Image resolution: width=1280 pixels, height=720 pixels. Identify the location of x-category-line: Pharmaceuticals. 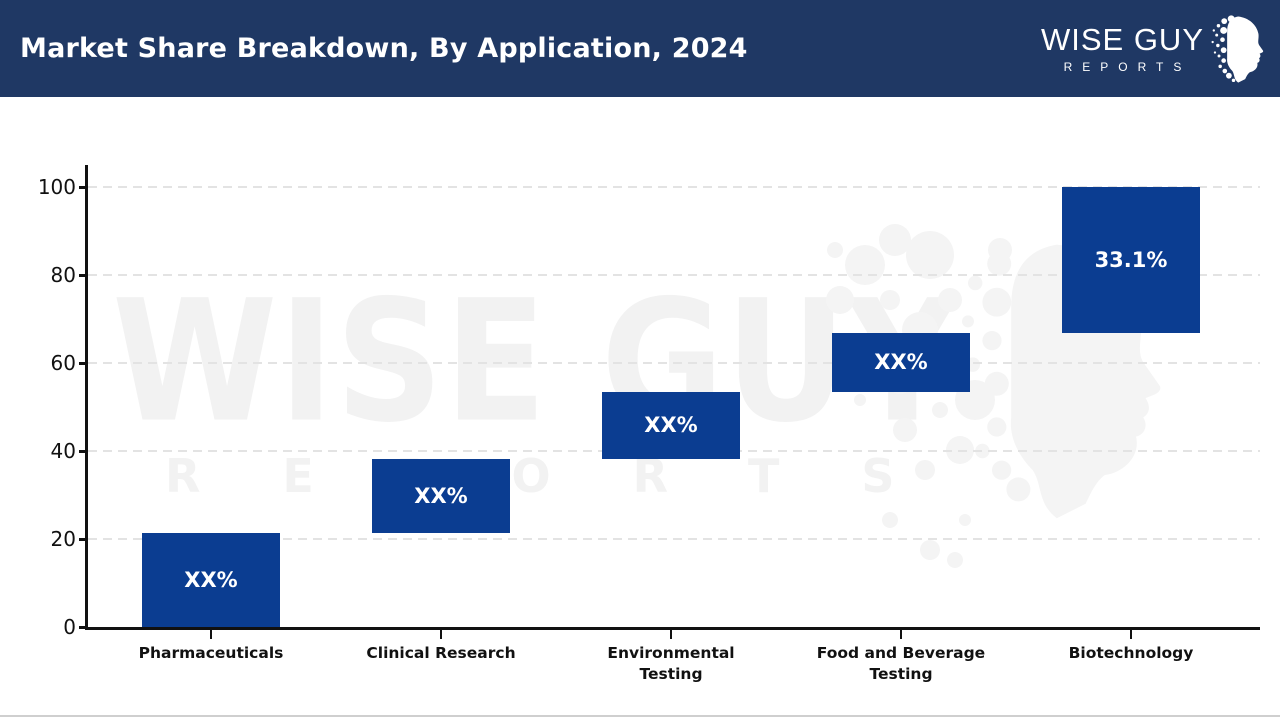
(211, 653).